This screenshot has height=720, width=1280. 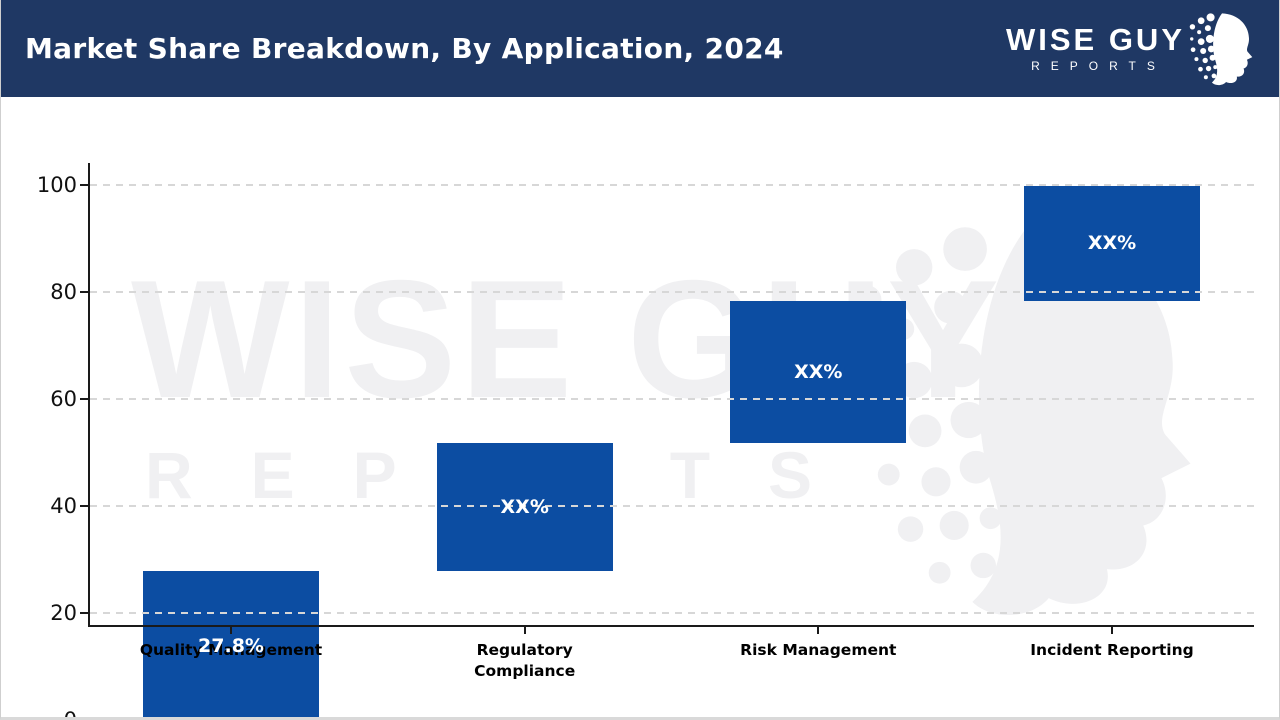 What do you see at coordinates (63, 506) in the screenshot?
I see `y-tick-label: 40` at bounding box center [63, 506].